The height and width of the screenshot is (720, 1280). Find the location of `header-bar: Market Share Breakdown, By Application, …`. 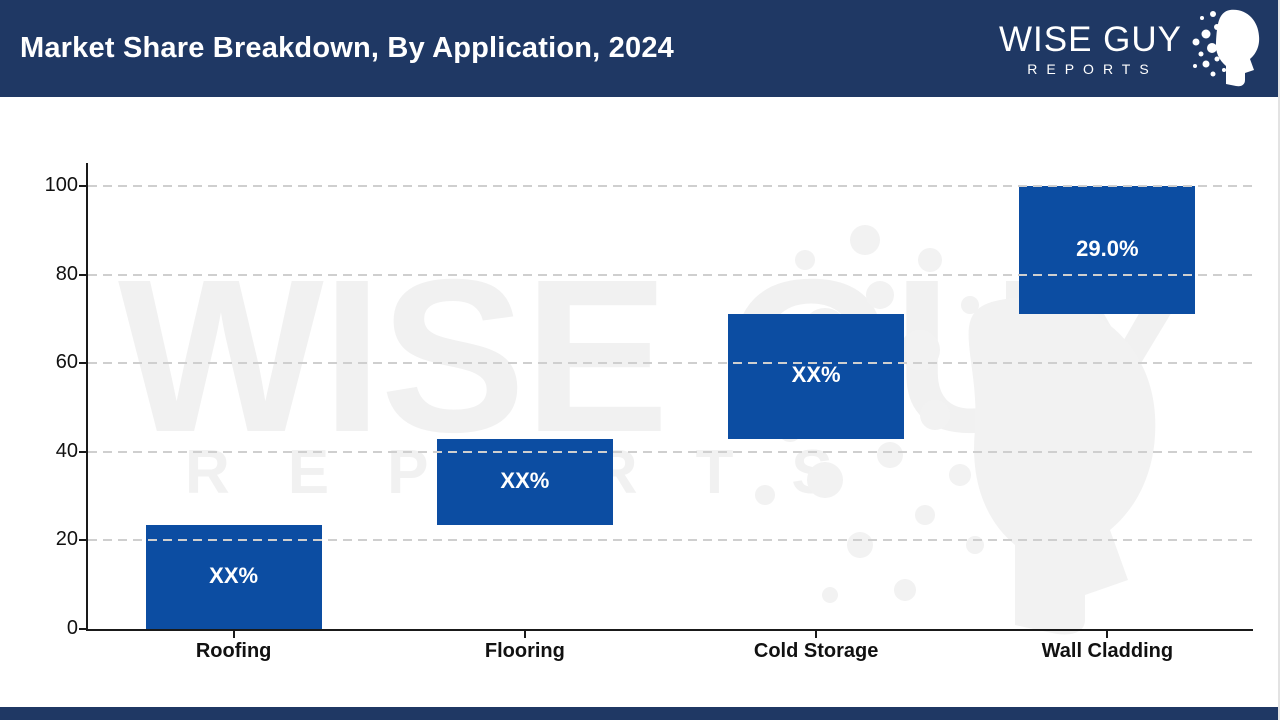

header-bar: Market Share Breakdown, By Application, … is located at coordinates (639, 48).